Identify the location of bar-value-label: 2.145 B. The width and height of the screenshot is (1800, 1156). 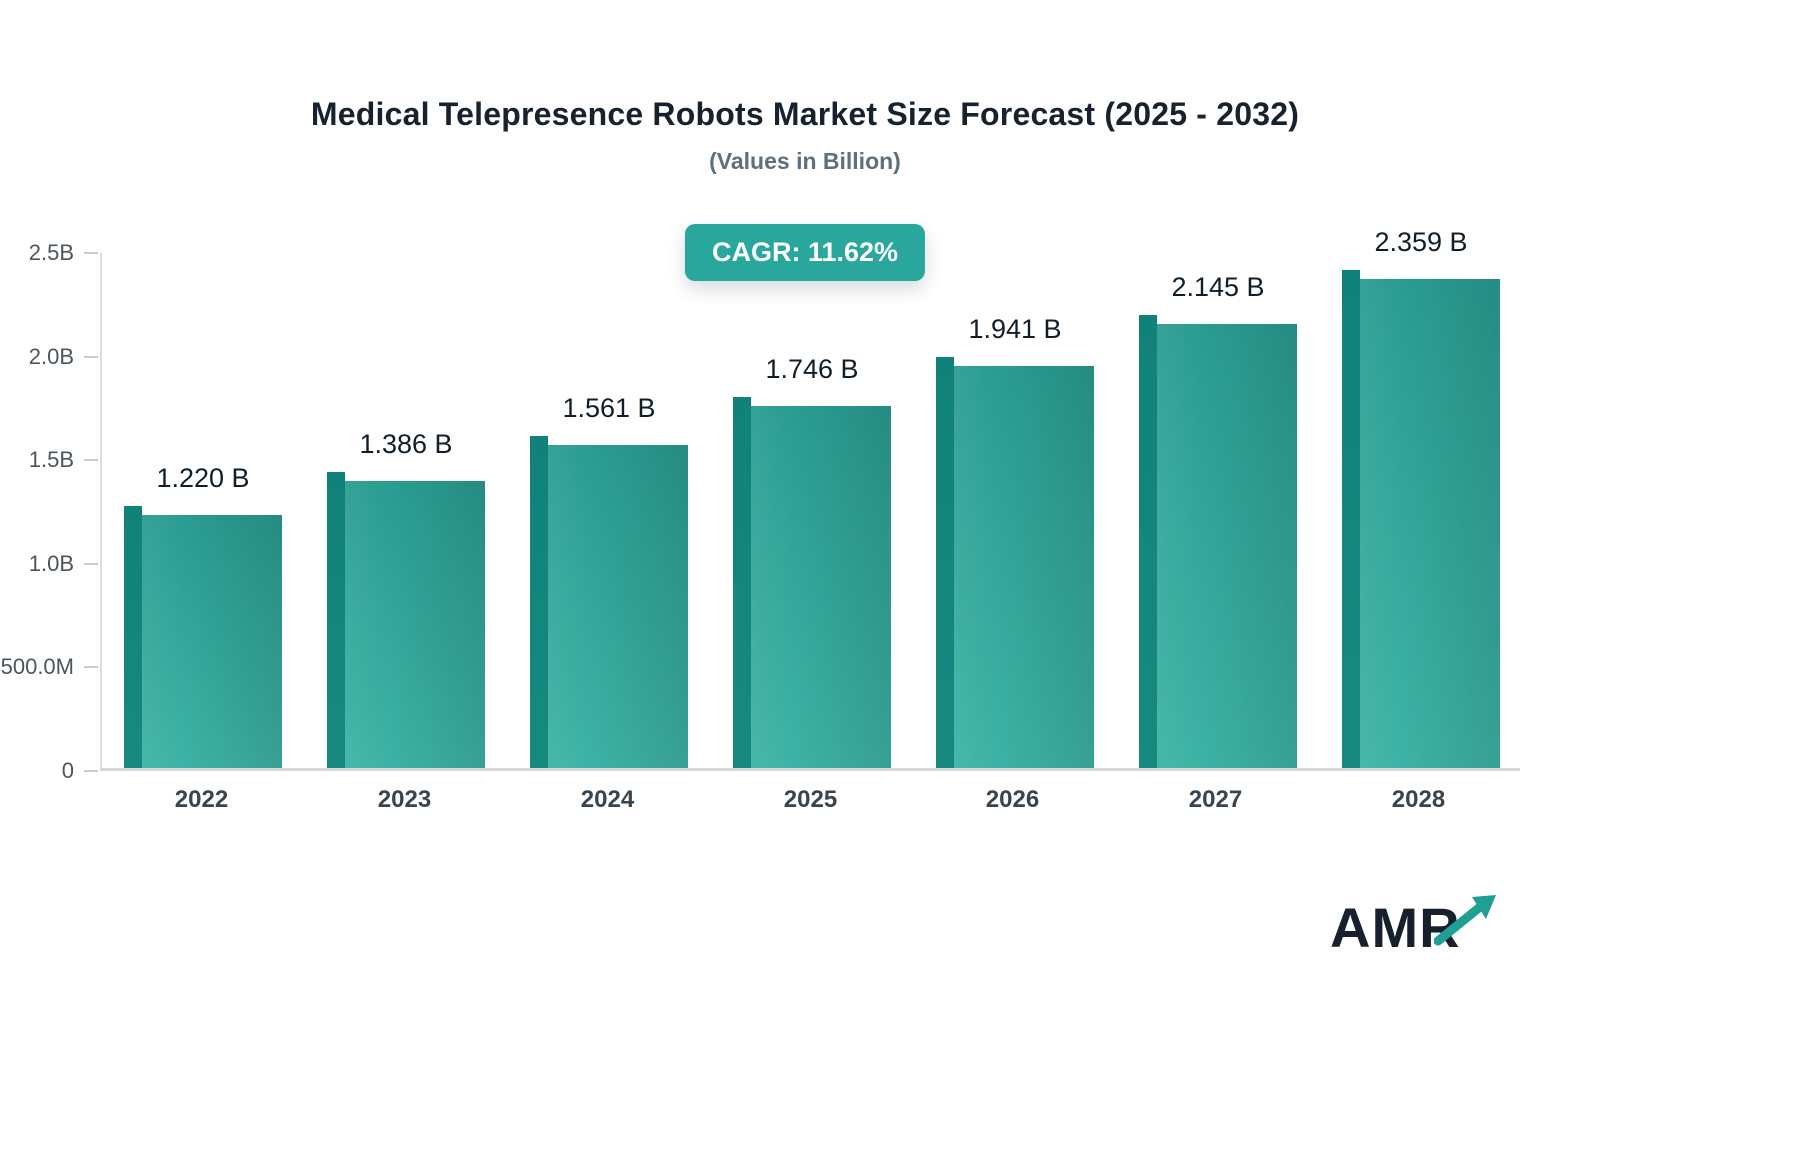
(1218, 287).